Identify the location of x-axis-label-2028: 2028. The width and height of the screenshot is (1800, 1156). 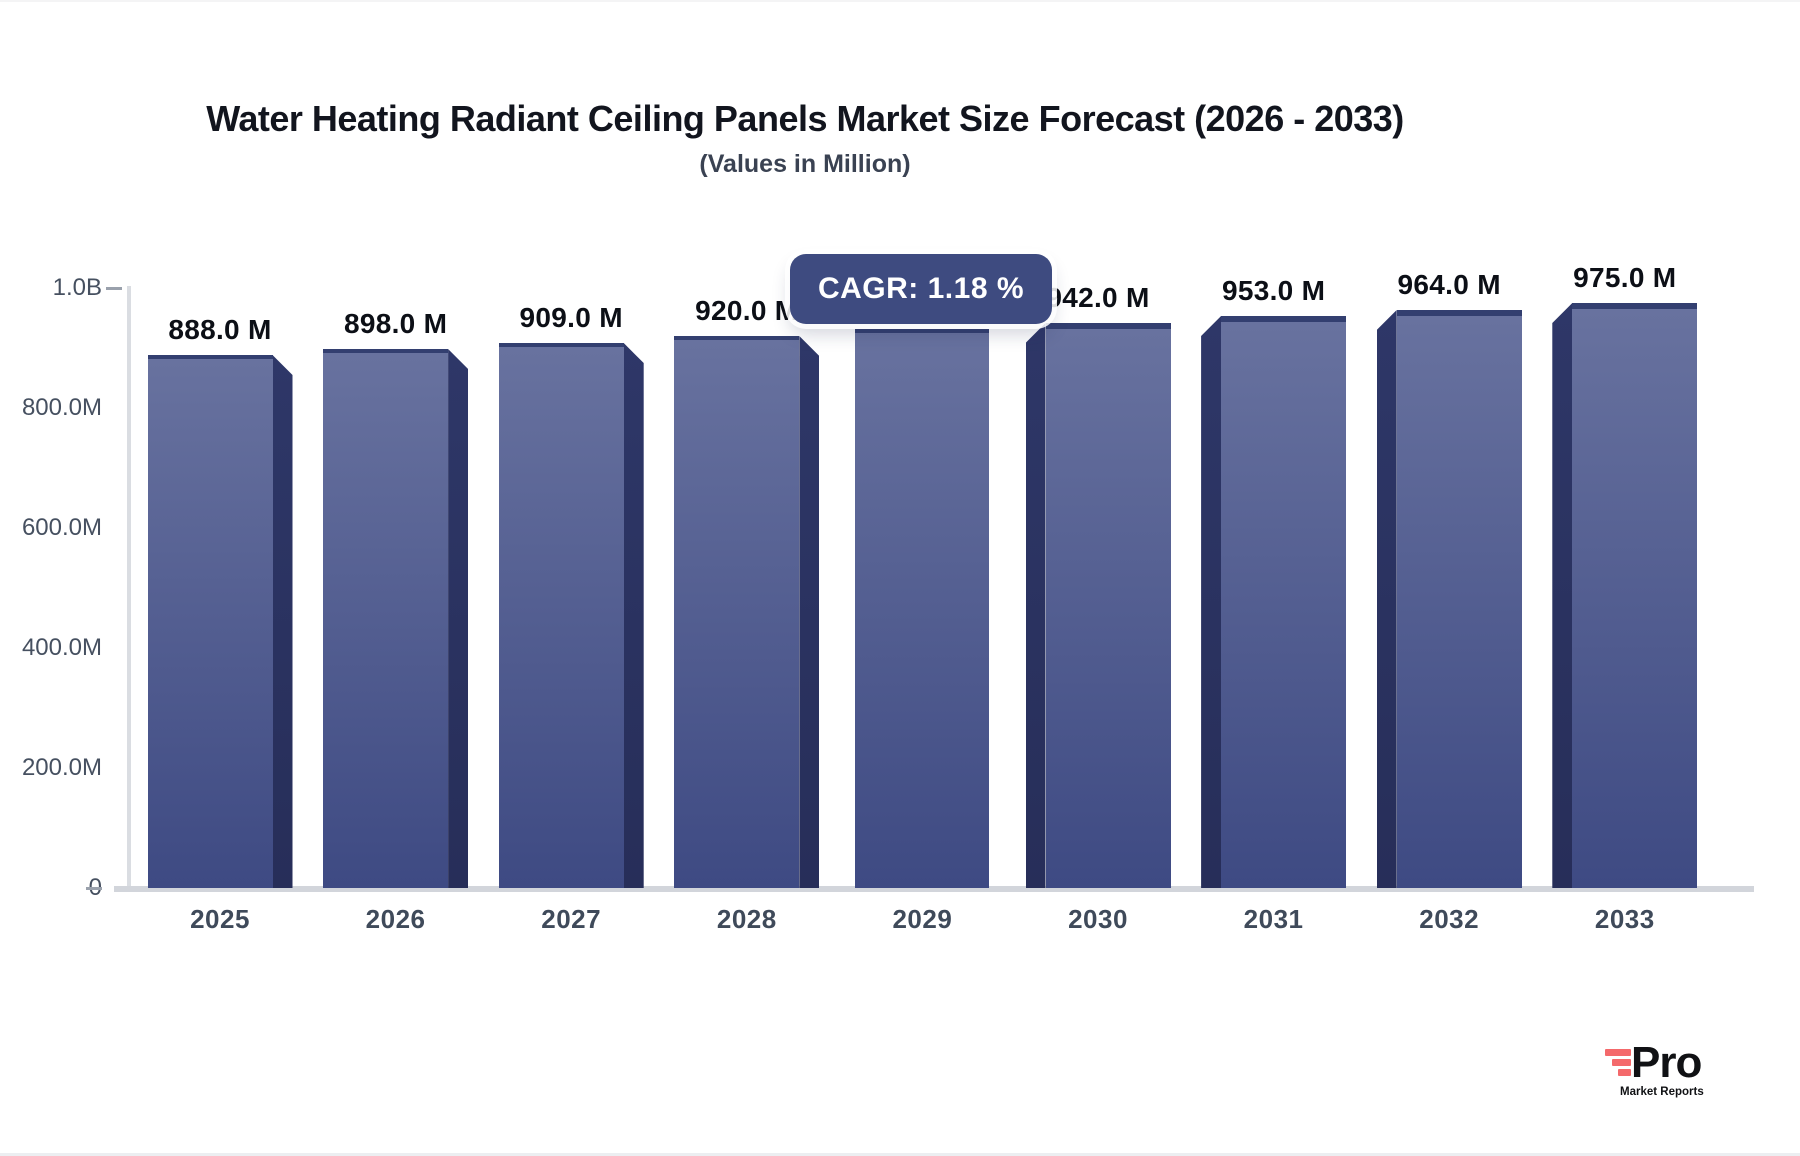
(746, 919).